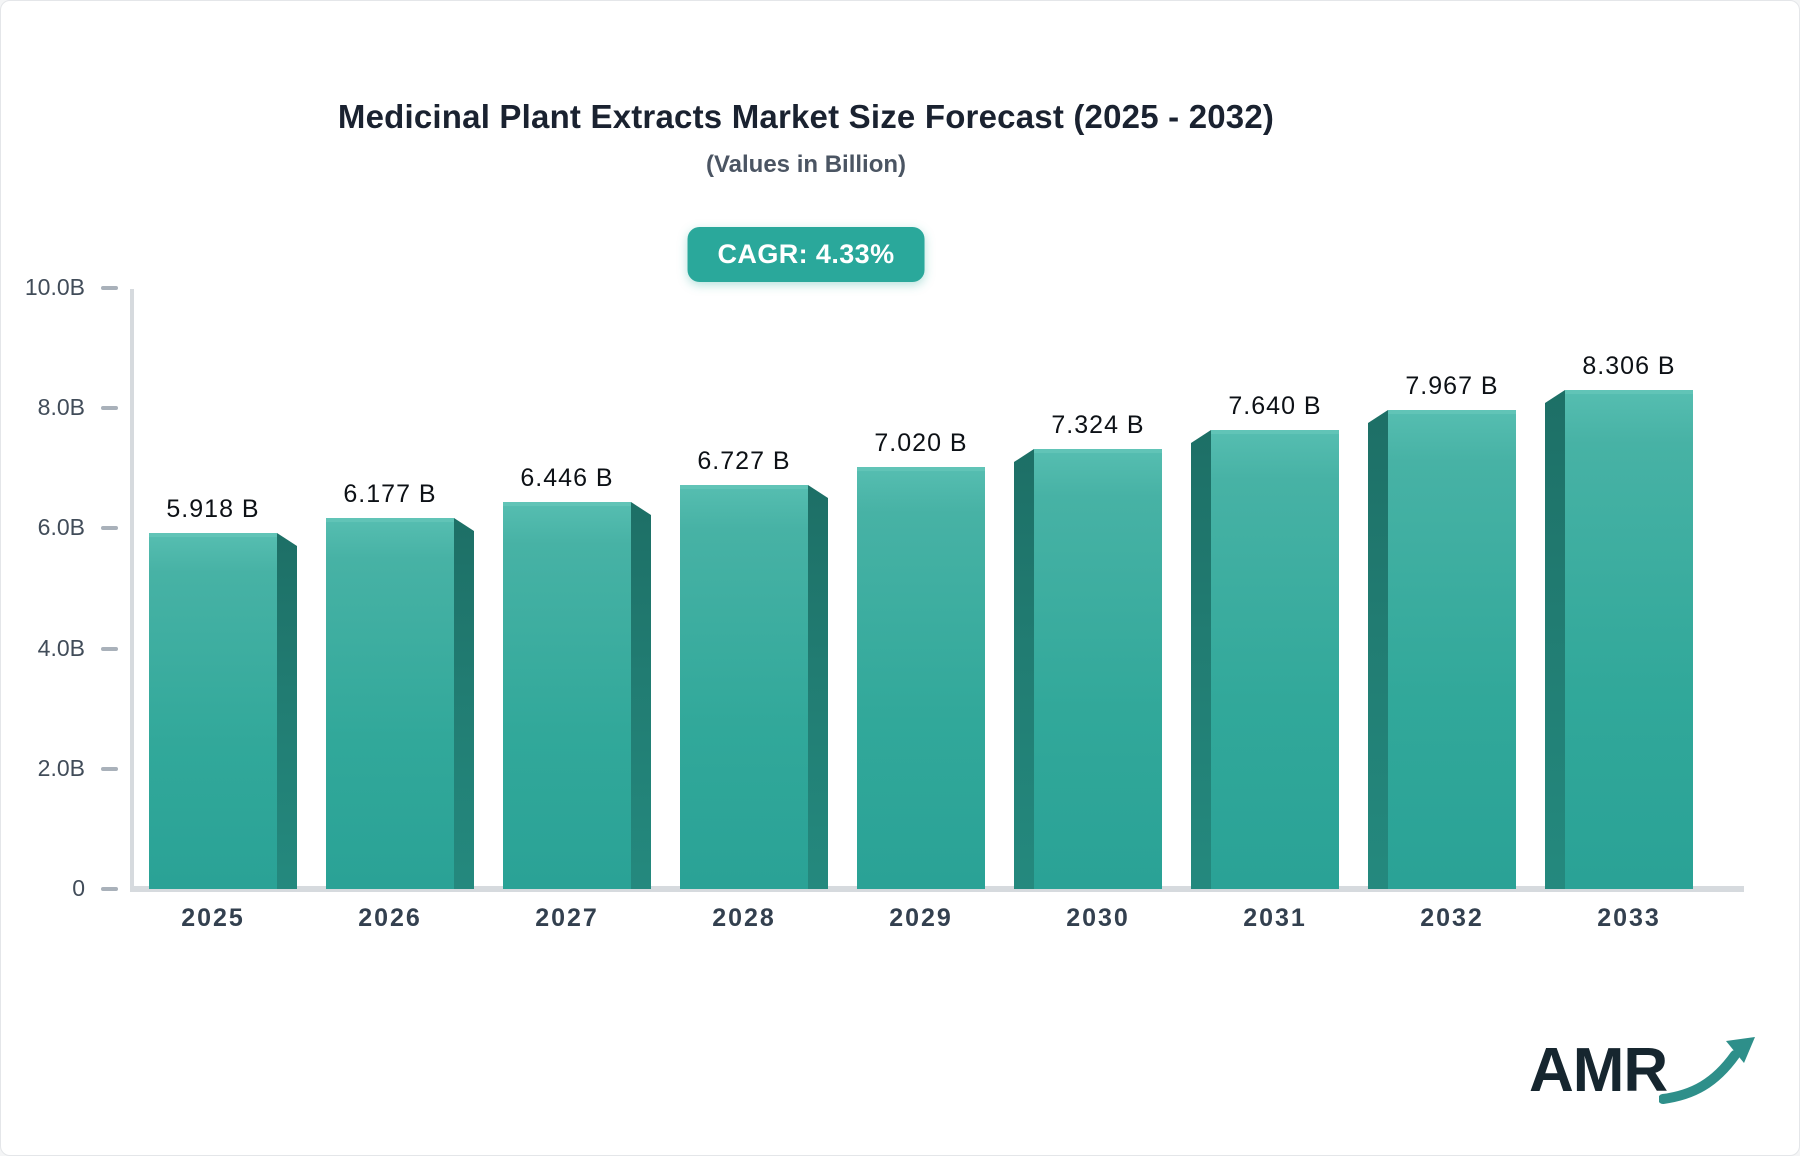  What do you see at coordinates (109, 528) in the screenshot?
I see `y-tick-mark-6.0B` at bounding box center [109, 528].